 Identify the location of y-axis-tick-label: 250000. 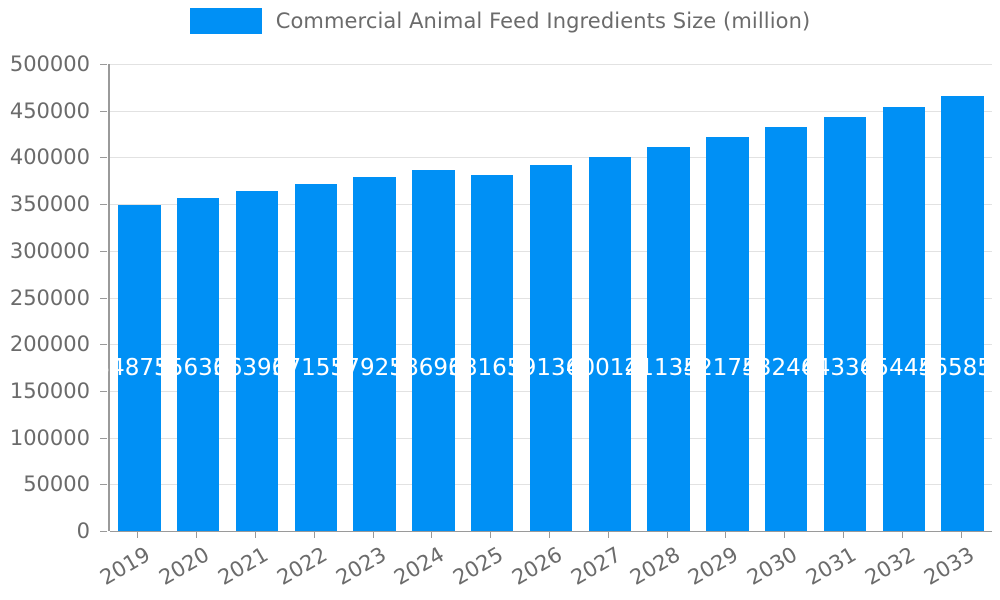
(49, 297).